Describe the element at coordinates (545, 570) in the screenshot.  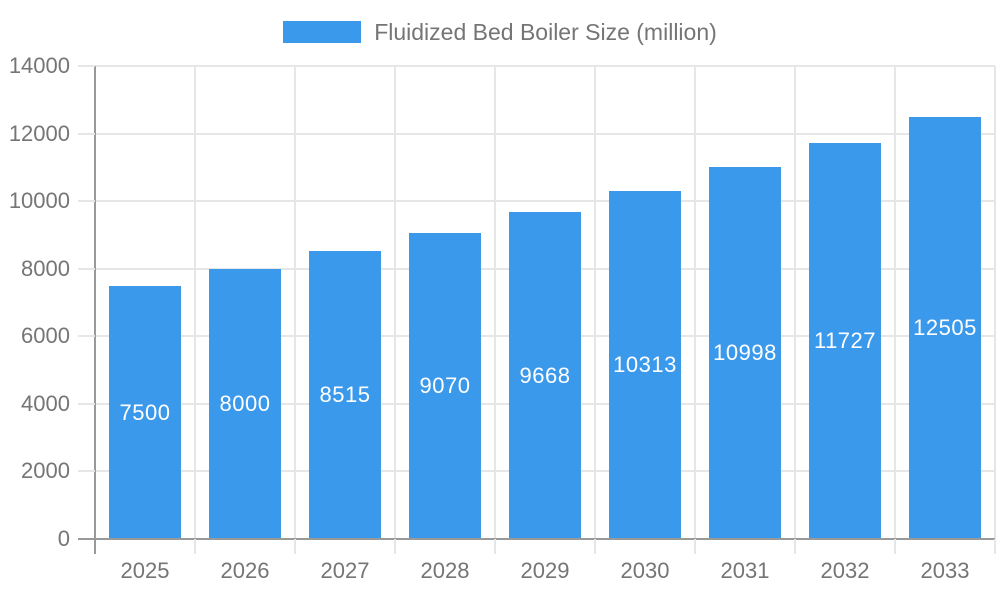
I see `x-axis-tick-label: 2029` at that location.